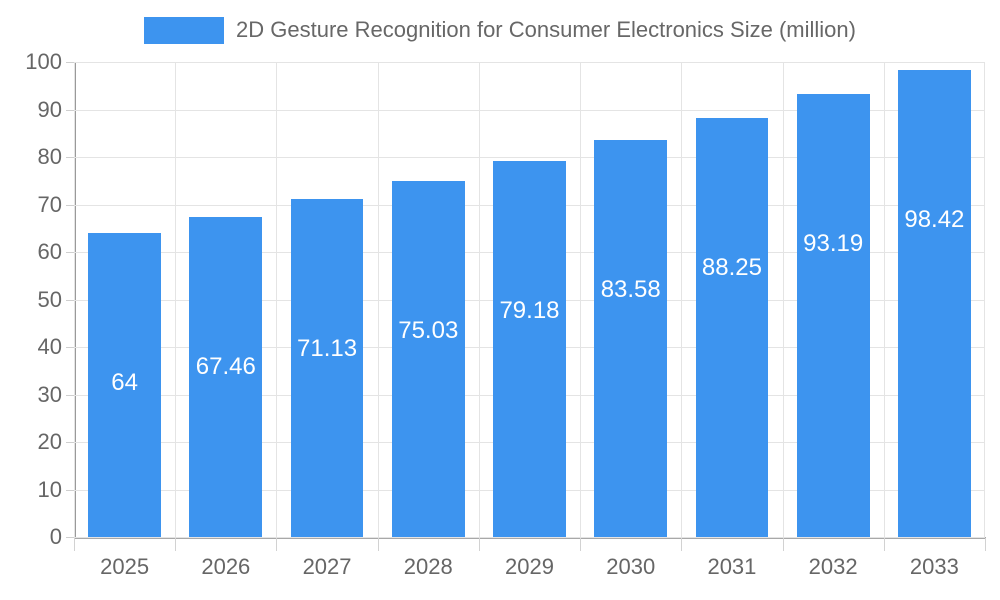 The image size is (1000, 600). I want to click on y-axis-tick-label: 0, so click(55, 536).